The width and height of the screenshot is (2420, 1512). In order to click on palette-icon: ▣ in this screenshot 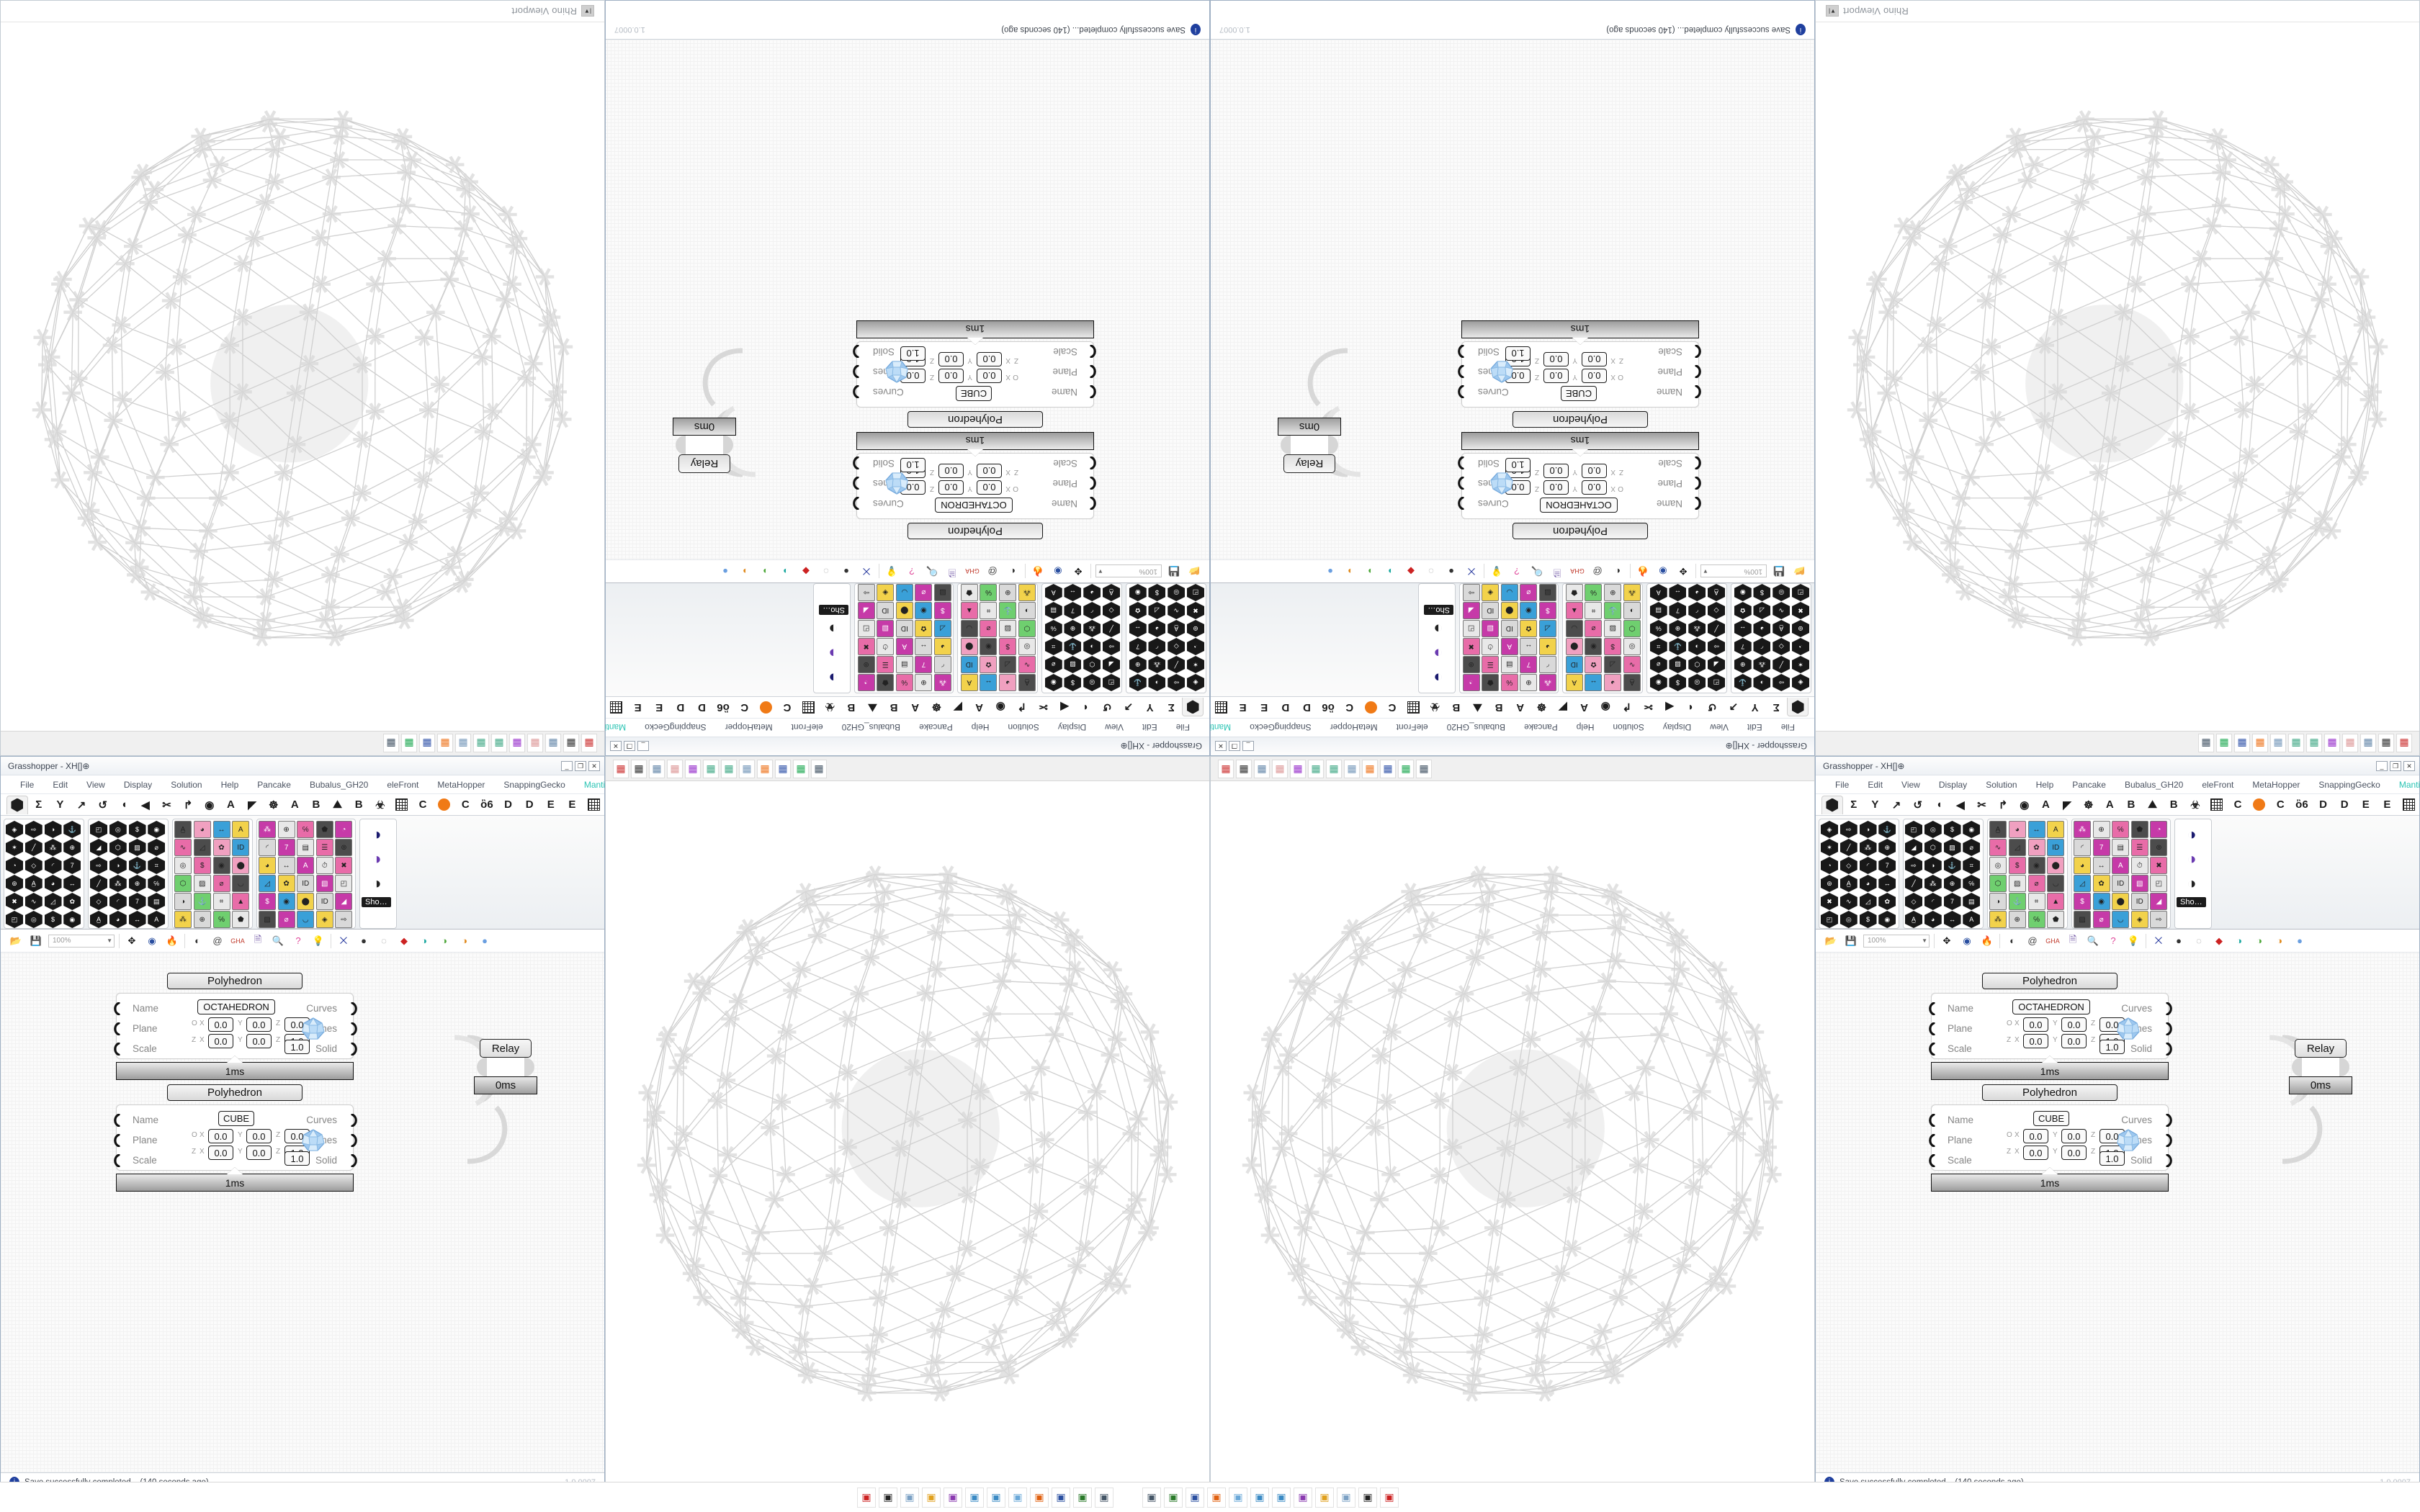, I will do `click(996, 1497)`.